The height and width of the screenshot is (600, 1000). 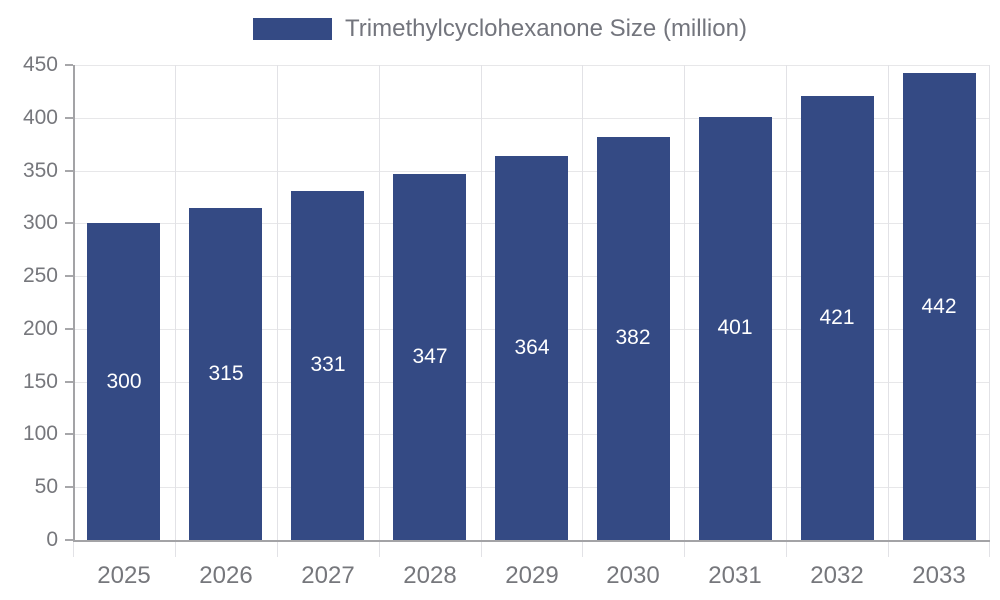 What do you see at coordinates (430, 575) in the screenshot?
I see `x-tick-label: 2028` at bounding box center [430, 575].